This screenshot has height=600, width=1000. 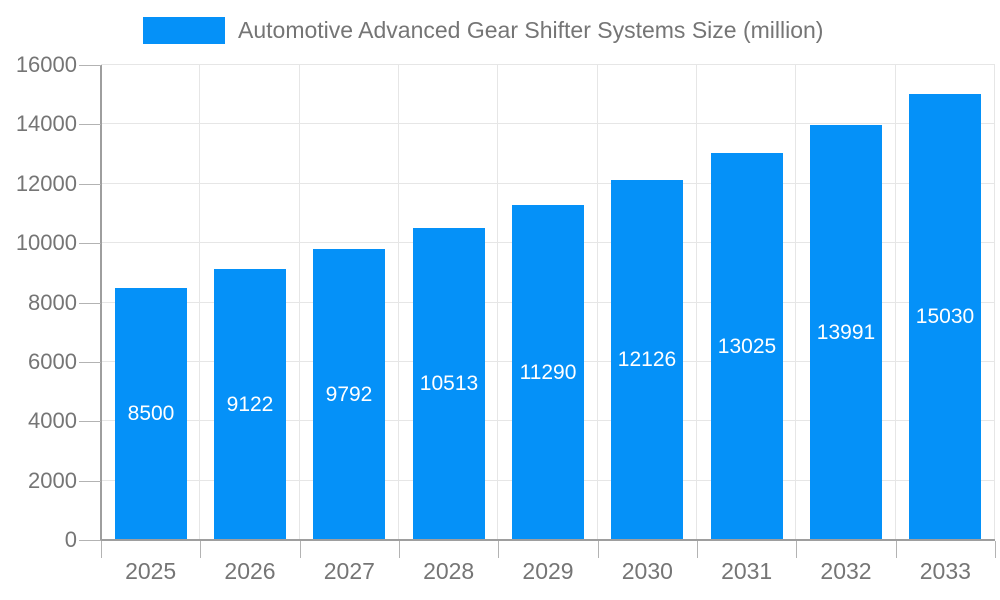 I want to click on bar: 12126, so click(x=647, y=360).